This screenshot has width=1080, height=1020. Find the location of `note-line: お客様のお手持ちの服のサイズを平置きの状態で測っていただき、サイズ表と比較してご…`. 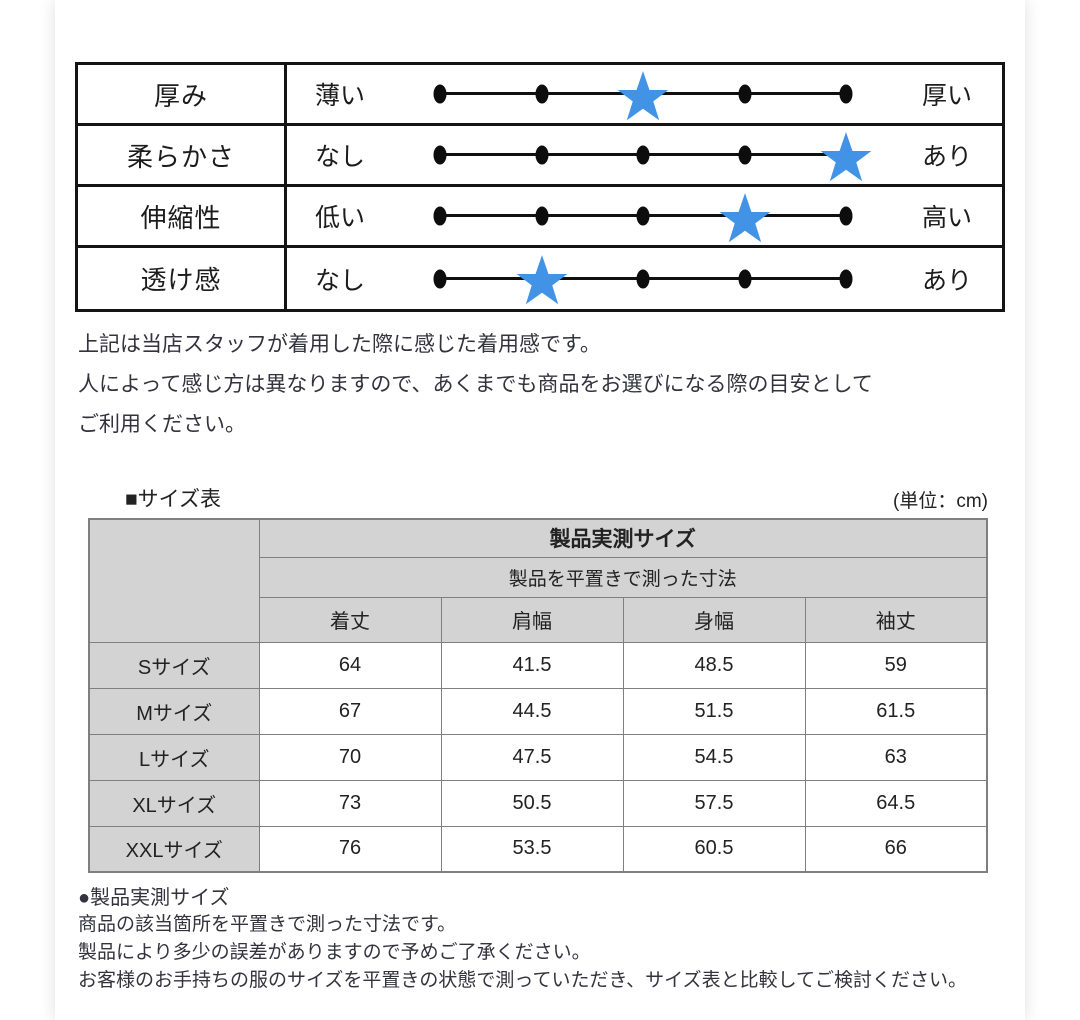

note-line: お客様のお手持ちの服のサイズを平置きの状態で測っていただき、サイズ表と比較してご… is located at coordinates (523, 980).